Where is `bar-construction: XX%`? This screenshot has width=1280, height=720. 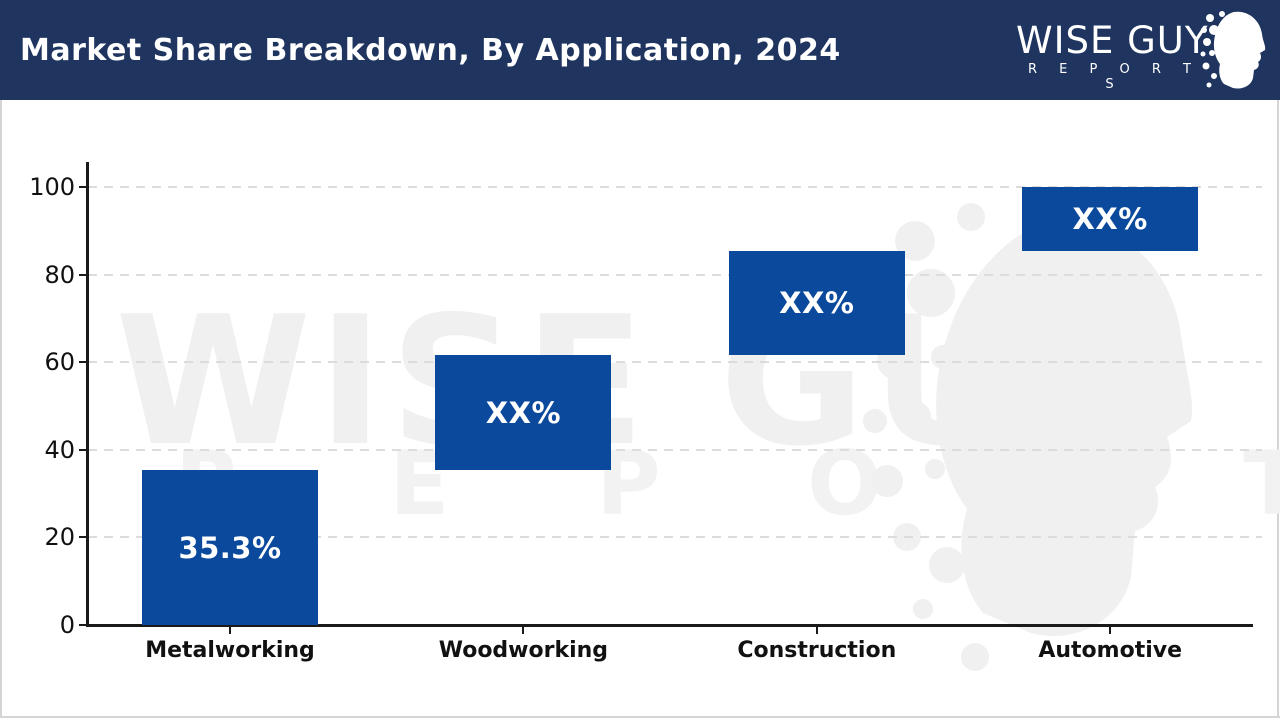 bar-construction: XX% is located at coordinates (816, 303).